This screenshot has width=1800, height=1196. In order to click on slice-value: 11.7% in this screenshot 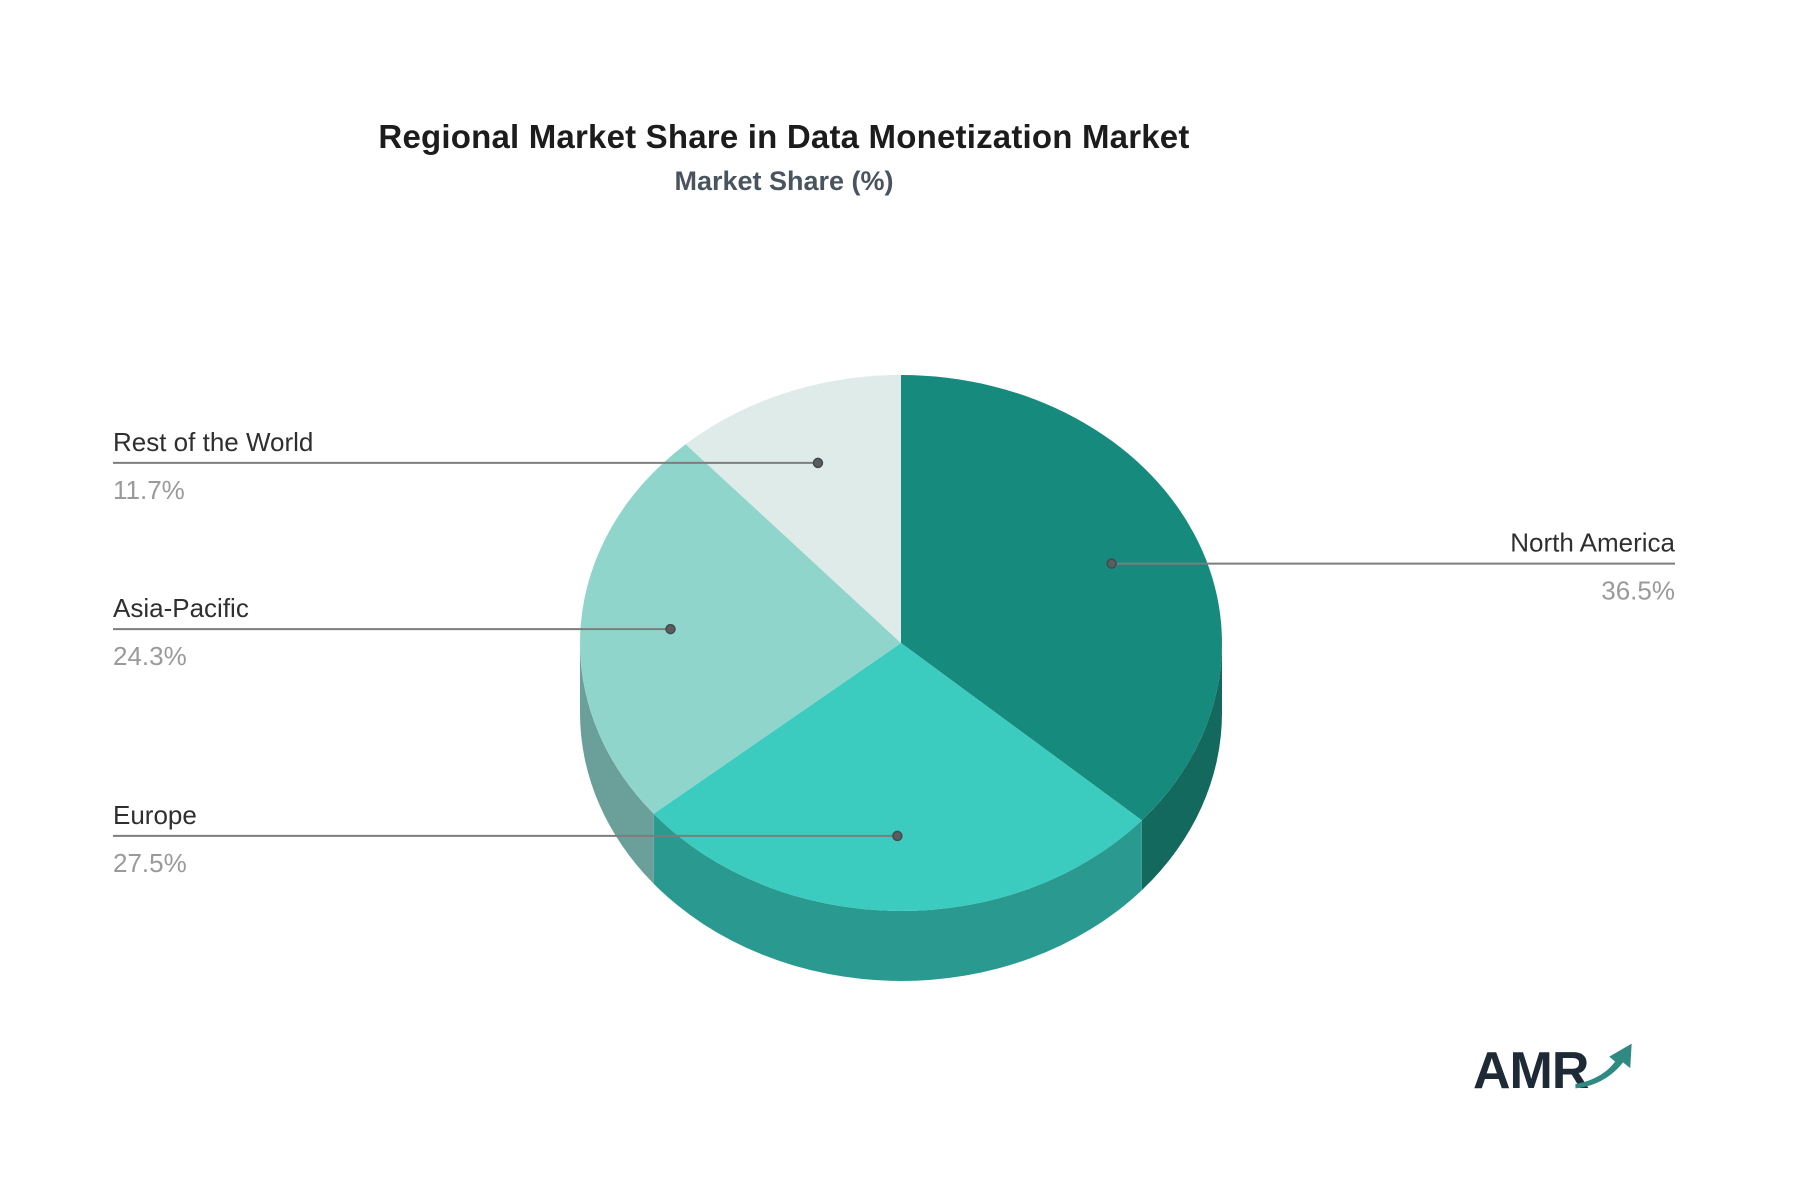, I will do `click(149, 490)`.